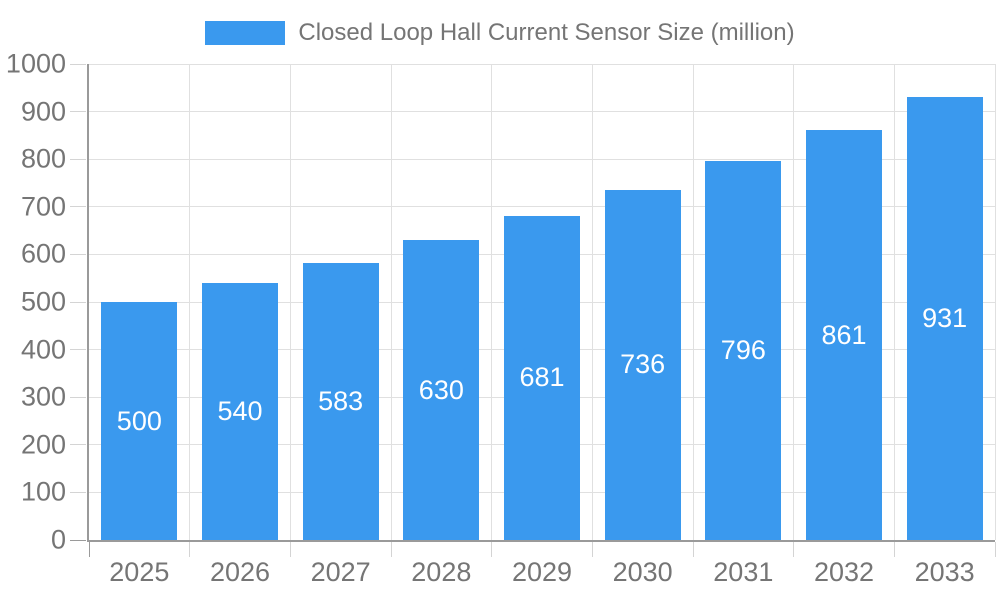  I want to click on x-tick-label: 2029, so click(542, 572).